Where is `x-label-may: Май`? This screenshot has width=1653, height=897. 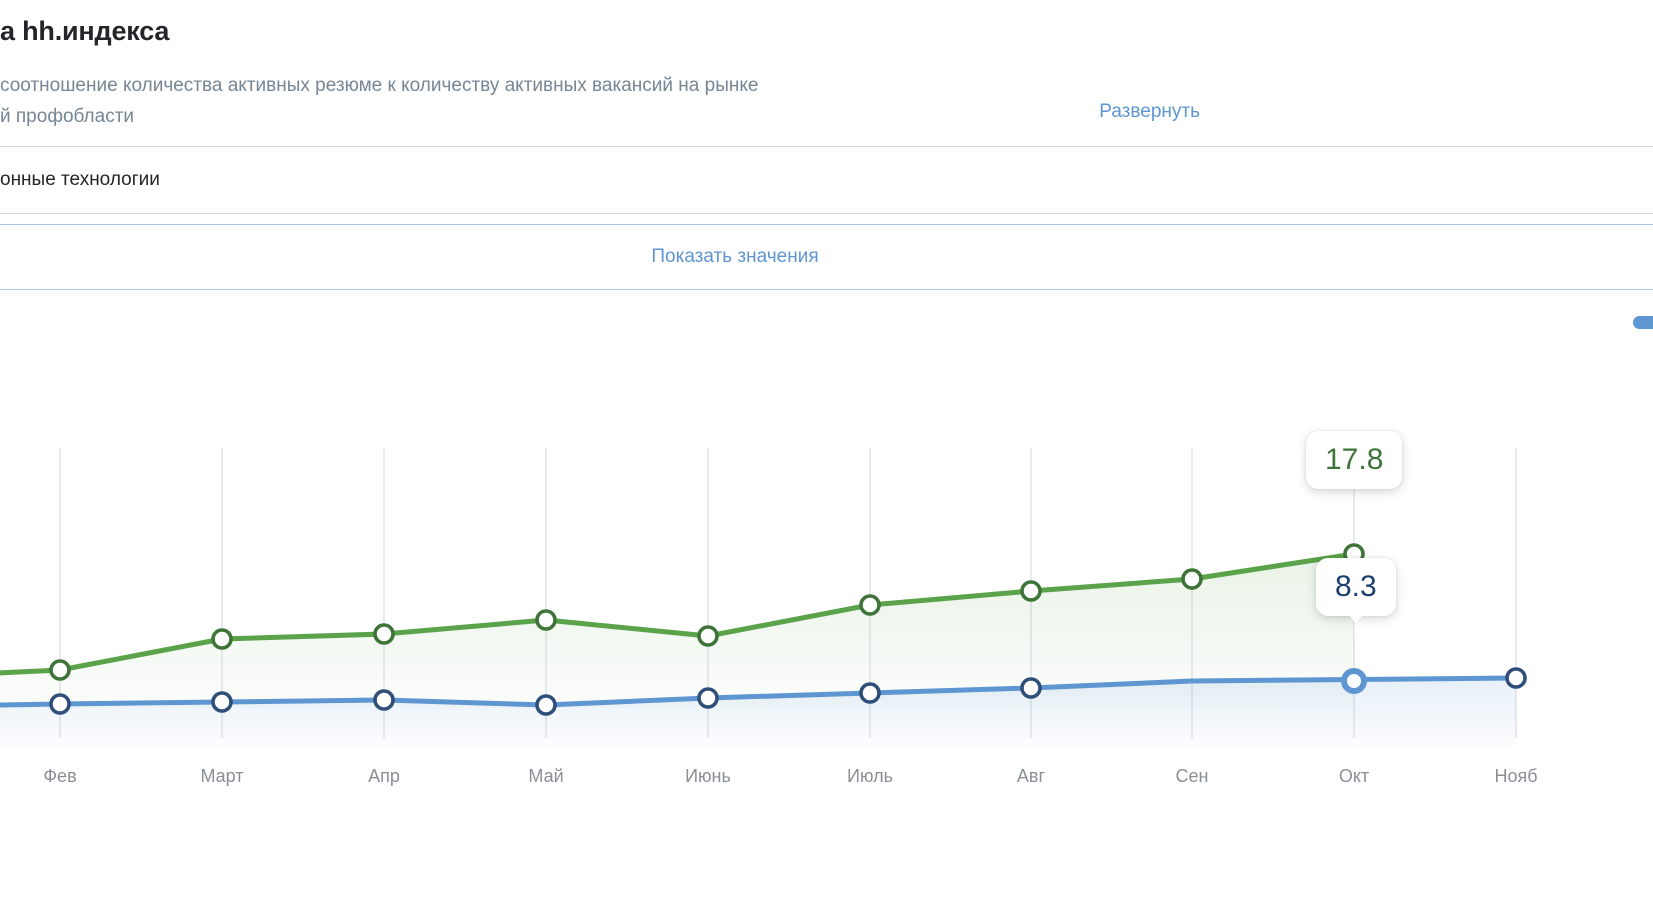
x-label-may: Май is located at coordinates (546, 776).